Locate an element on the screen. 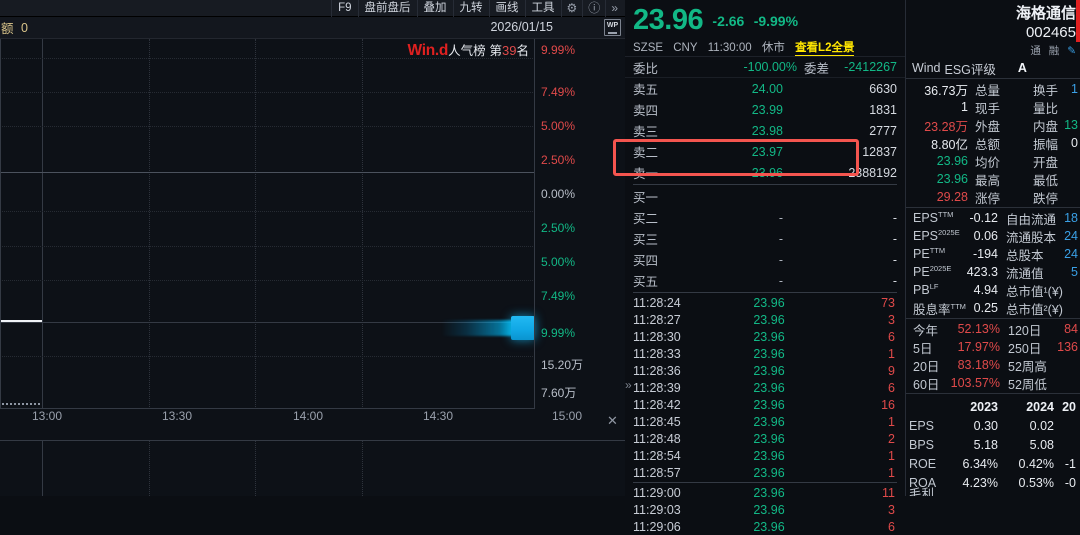 Image resolution: width=1080 pixels, height=535 pixels. total-shares-value: 24 is located at coordinates (1071, 254).